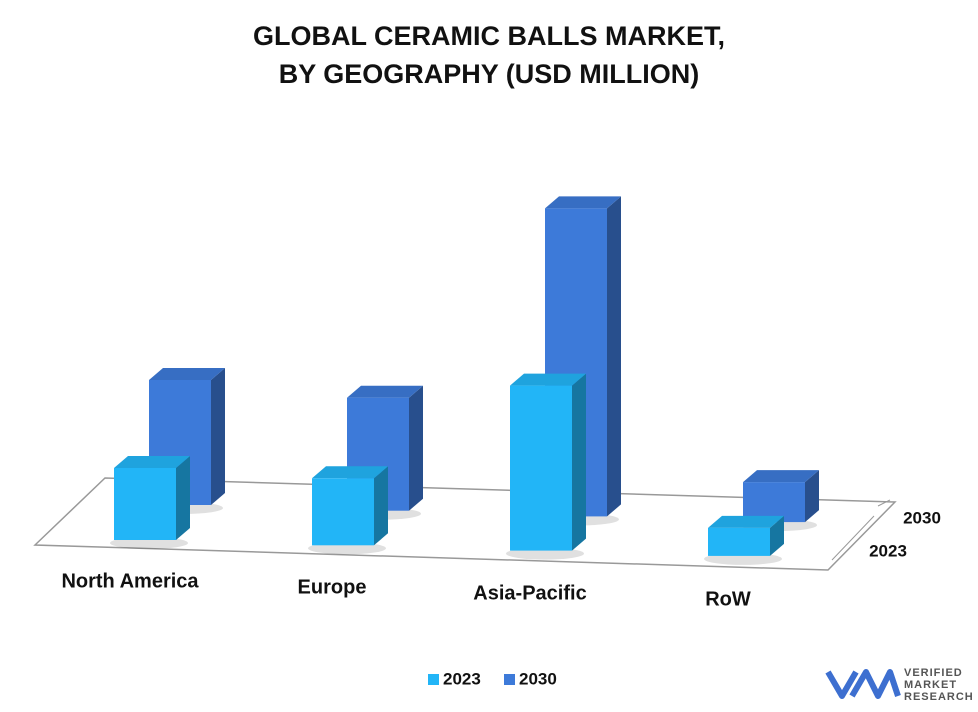 Image resolution: width=978 pixels, height=712 pixels. Describe the element at coordinates (489, 36) in the screenshot. I see `chart-title: GLOBAL CERAMIC BALLS MARKET,` at that location.